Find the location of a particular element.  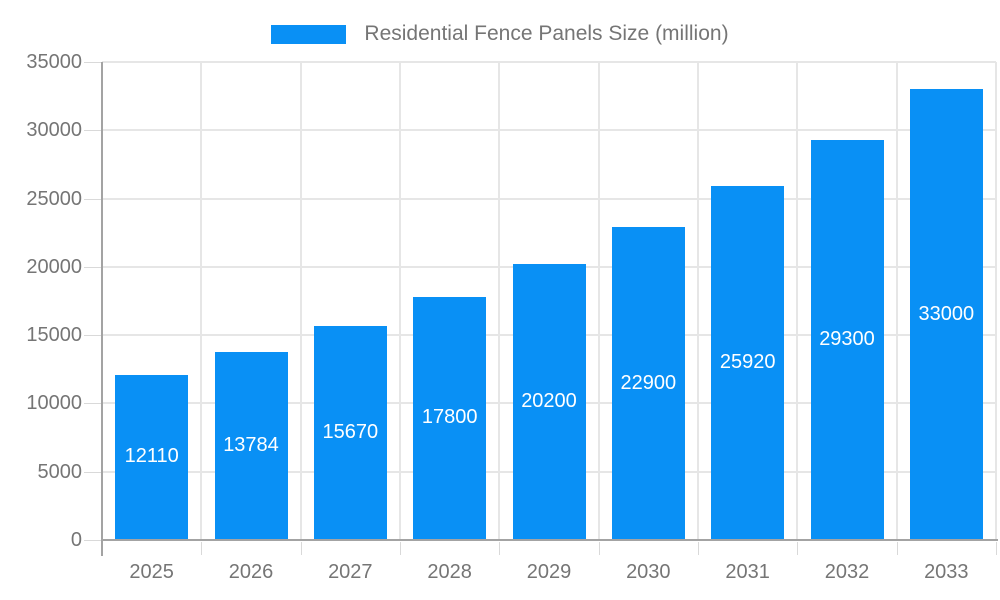

y-axis-label: 25000 is located at coordinates (54, 198).